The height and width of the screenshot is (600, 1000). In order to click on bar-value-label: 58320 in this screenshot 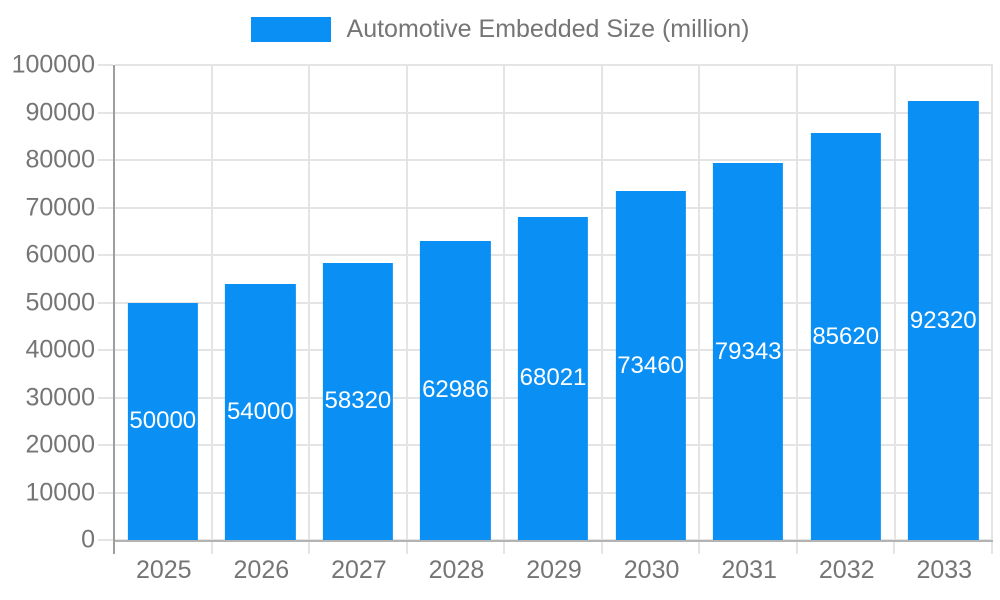, I will do `click(358, 401)`.